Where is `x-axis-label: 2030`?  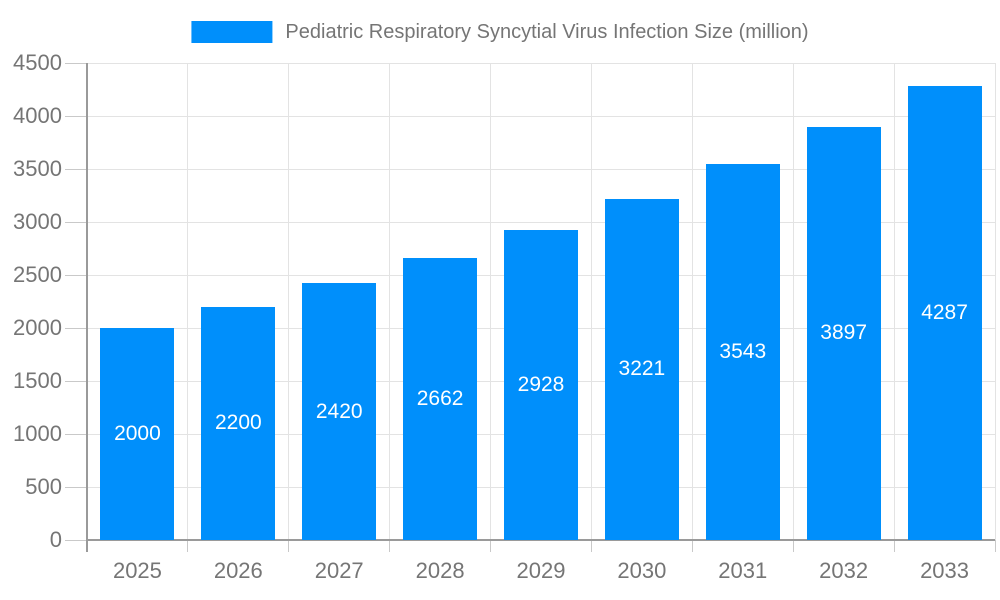
x-axis-label: 2030 is located at coordinates (642, 570).